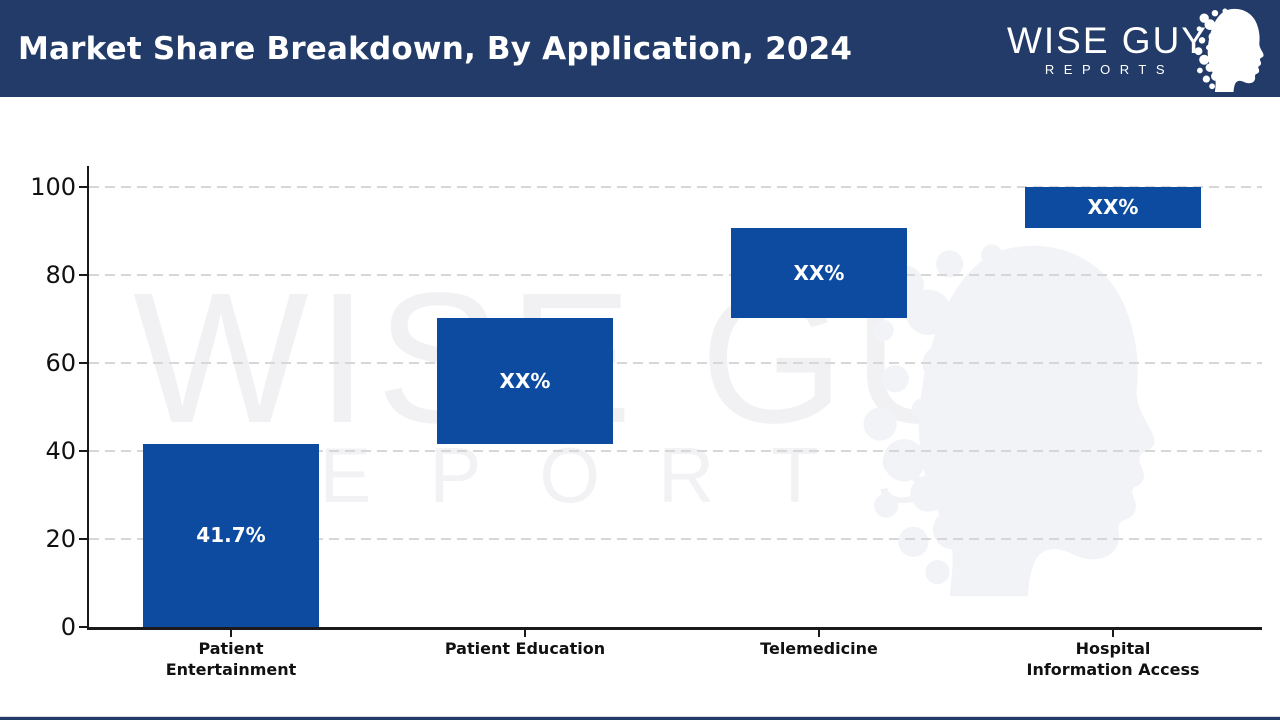 The width and height of the screenshot is (1280, 720). I want to click on x-category-label: Hospital Information Access, so click(1113, 660).